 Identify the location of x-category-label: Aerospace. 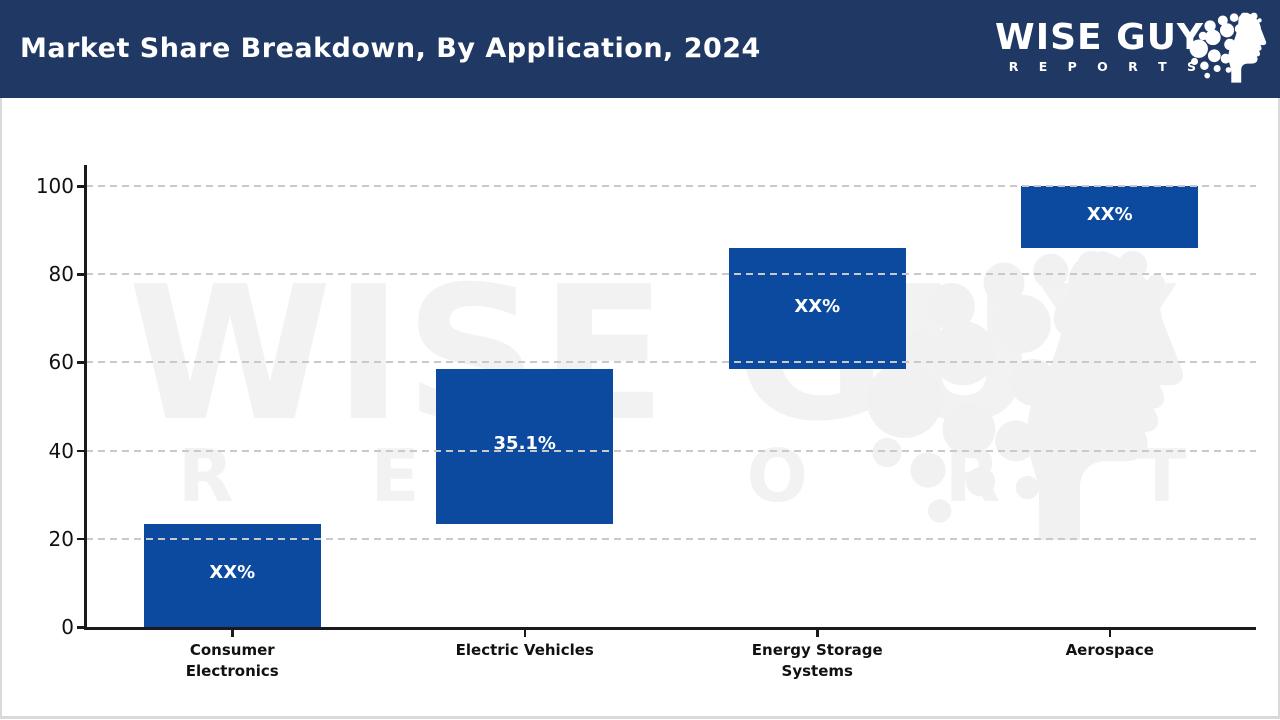
(1109, 650).